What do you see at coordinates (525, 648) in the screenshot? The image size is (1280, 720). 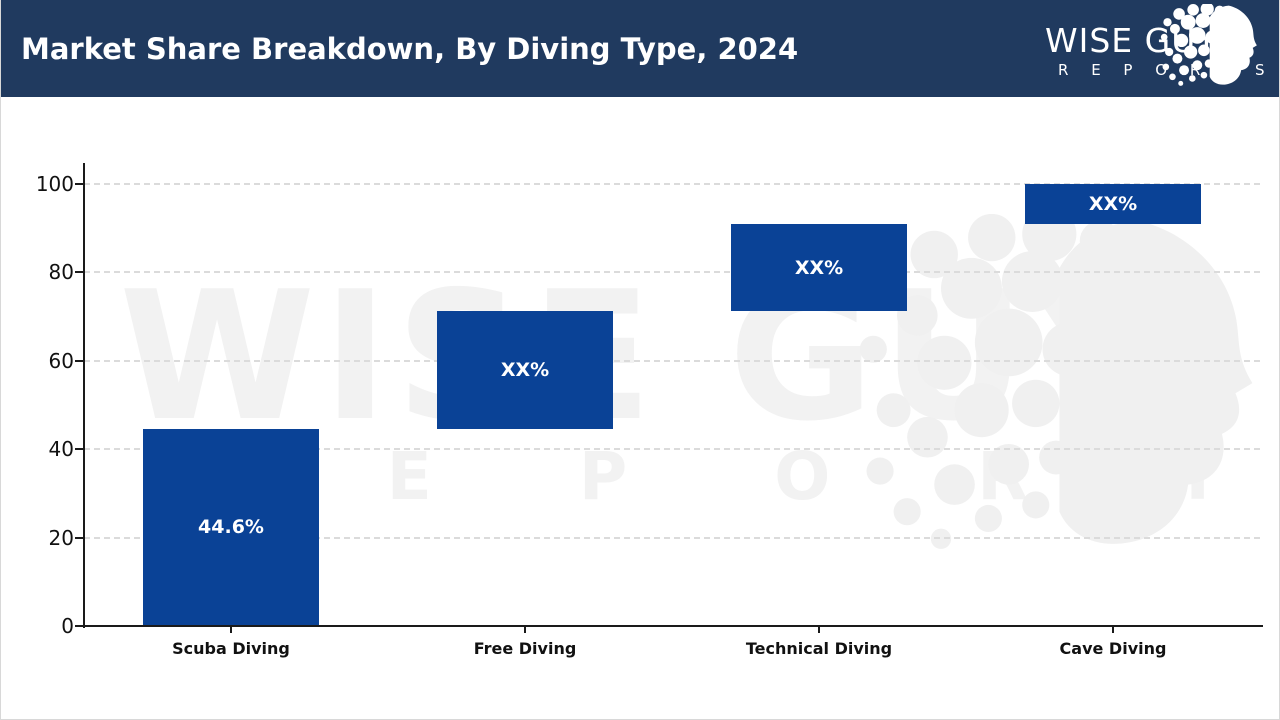 I see `x-tick-label: Free Diving` at bounding box center [525, 648].